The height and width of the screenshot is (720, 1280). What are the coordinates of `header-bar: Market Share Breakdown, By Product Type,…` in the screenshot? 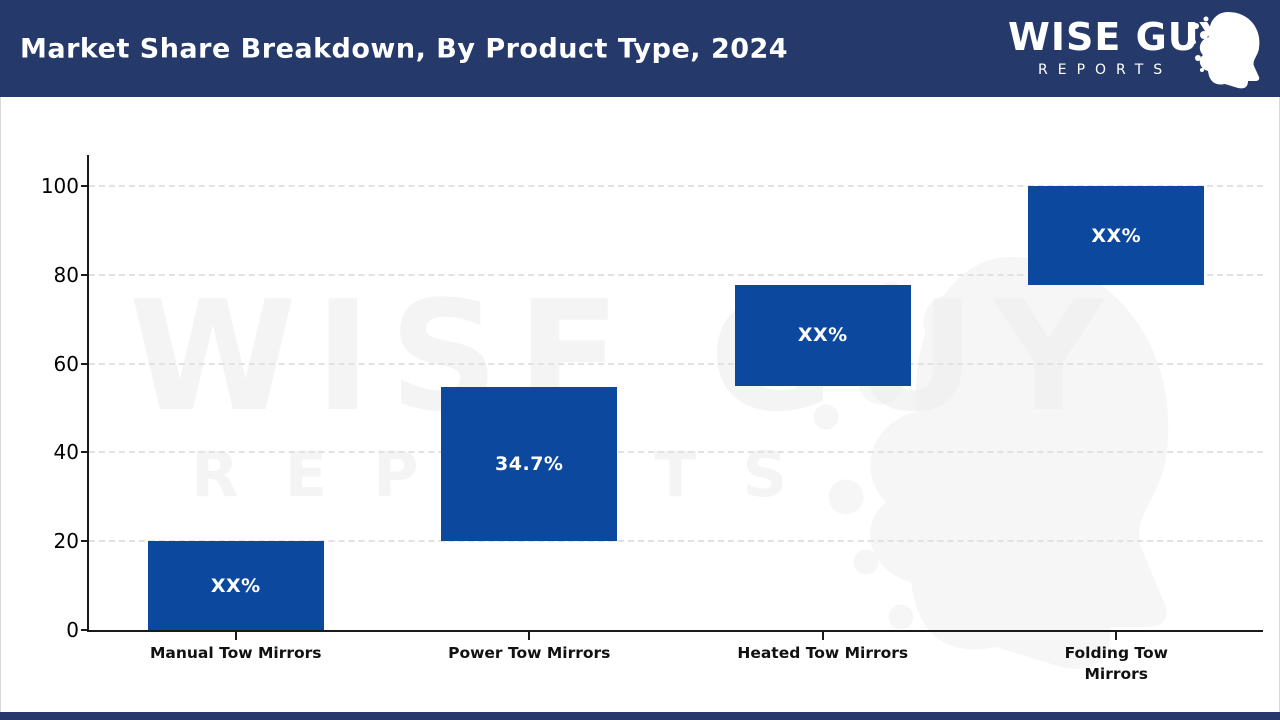 It's located at (640, 48).